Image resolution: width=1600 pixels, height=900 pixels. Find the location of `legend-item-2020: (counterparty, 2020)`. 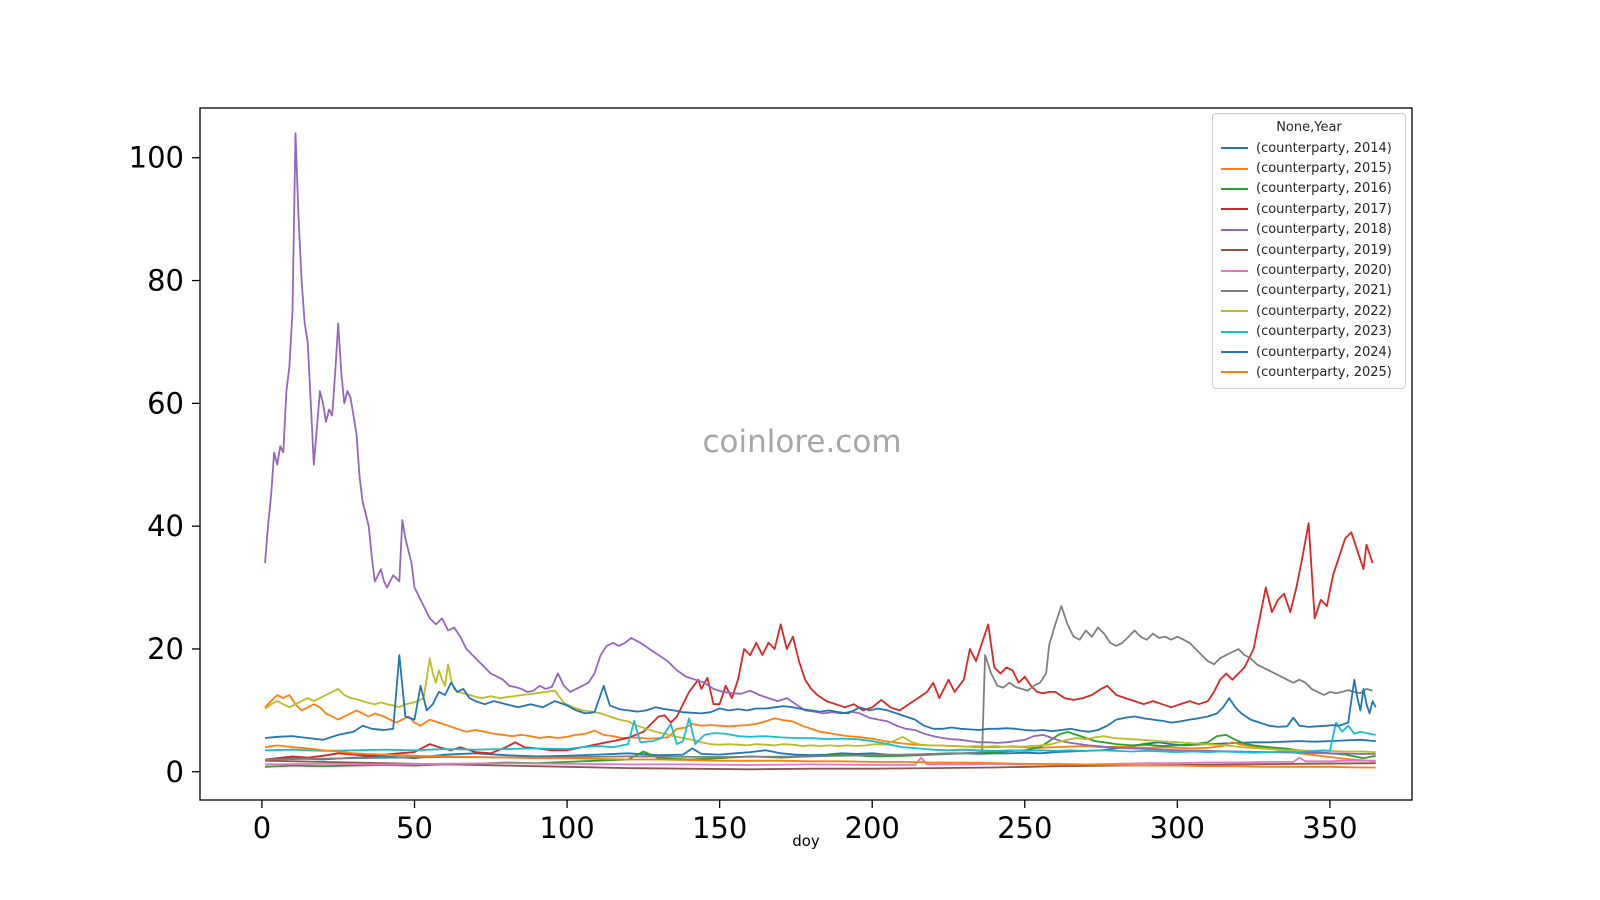

legend-item-2020: (counterparty, 2020) is located at coordinates (1309, 270).